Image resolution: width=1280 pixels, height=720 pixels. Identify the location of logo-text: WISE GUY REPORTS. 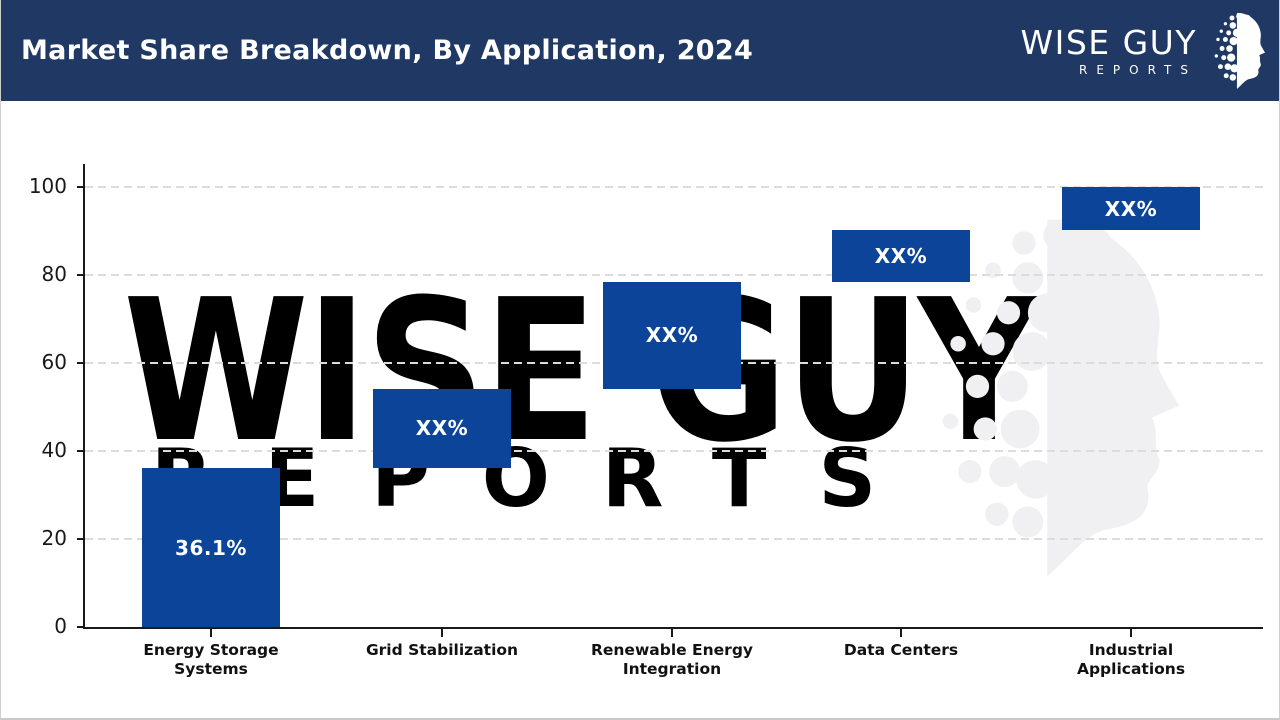
(1108, 51).